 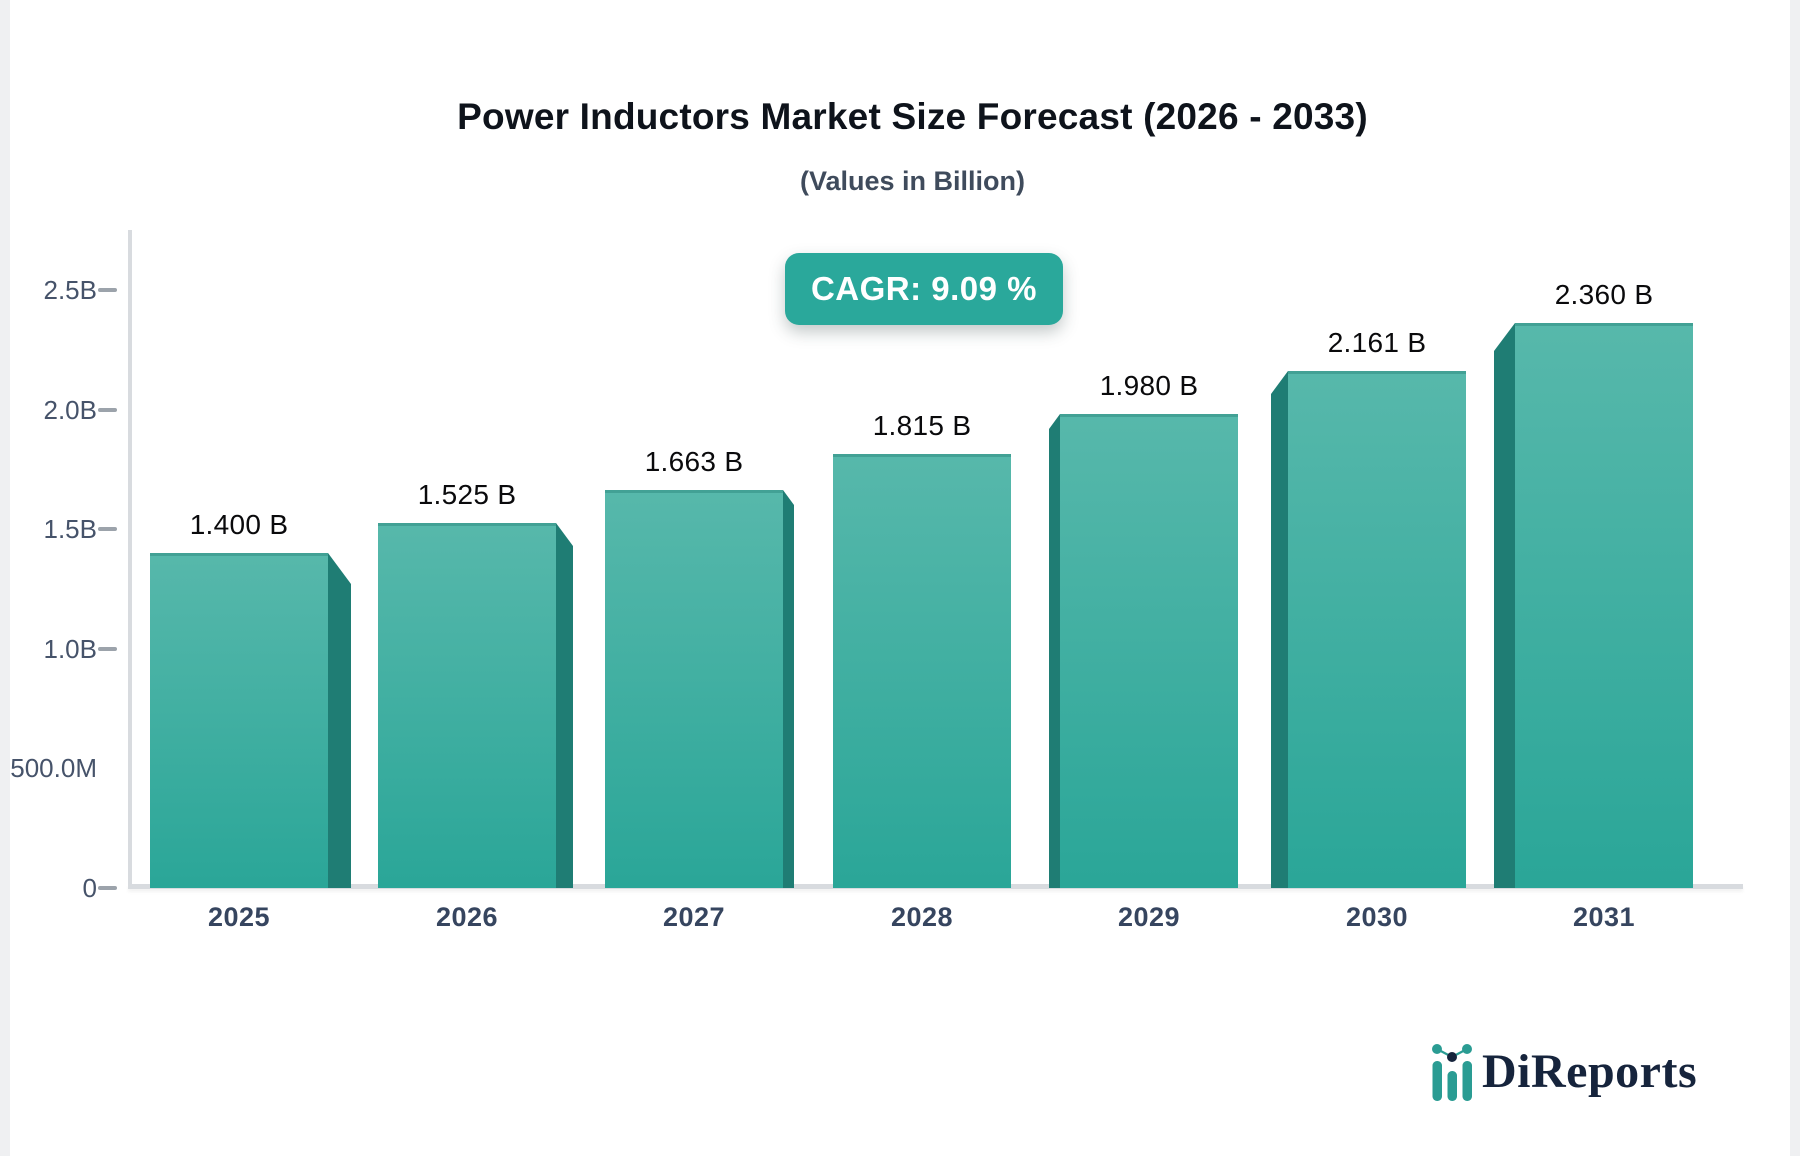 What do you see at coordinates (467, 494) in the screenshot?
I see `bar-value-label-2026: 1.525 B` at bounding box center [467, 494].